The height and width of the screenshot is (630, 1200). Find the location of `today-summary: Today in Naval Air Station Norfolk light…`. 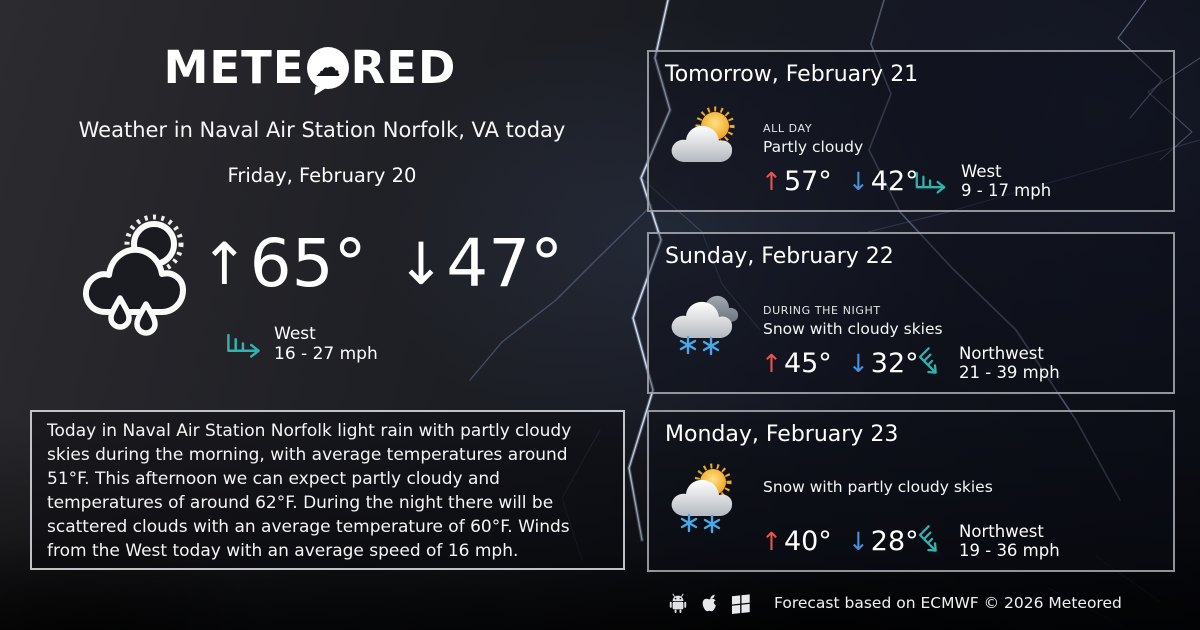

today-summary: Today in Naval Air Station Norfolk light… is located at coordinates (327, 490).